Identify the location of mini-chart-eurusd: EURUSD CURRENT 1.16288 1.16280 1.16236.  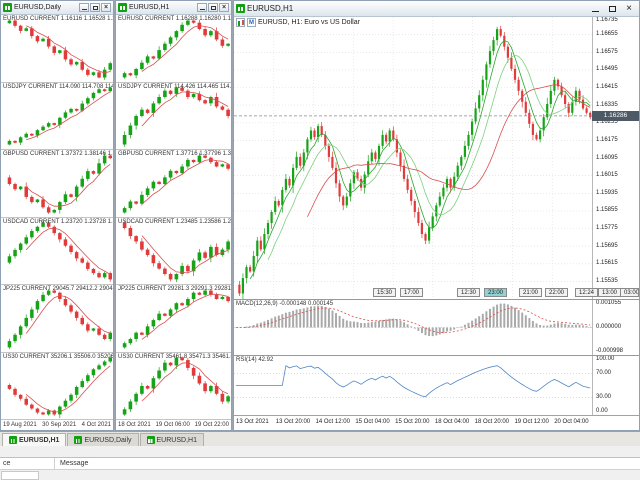
(173, 49).